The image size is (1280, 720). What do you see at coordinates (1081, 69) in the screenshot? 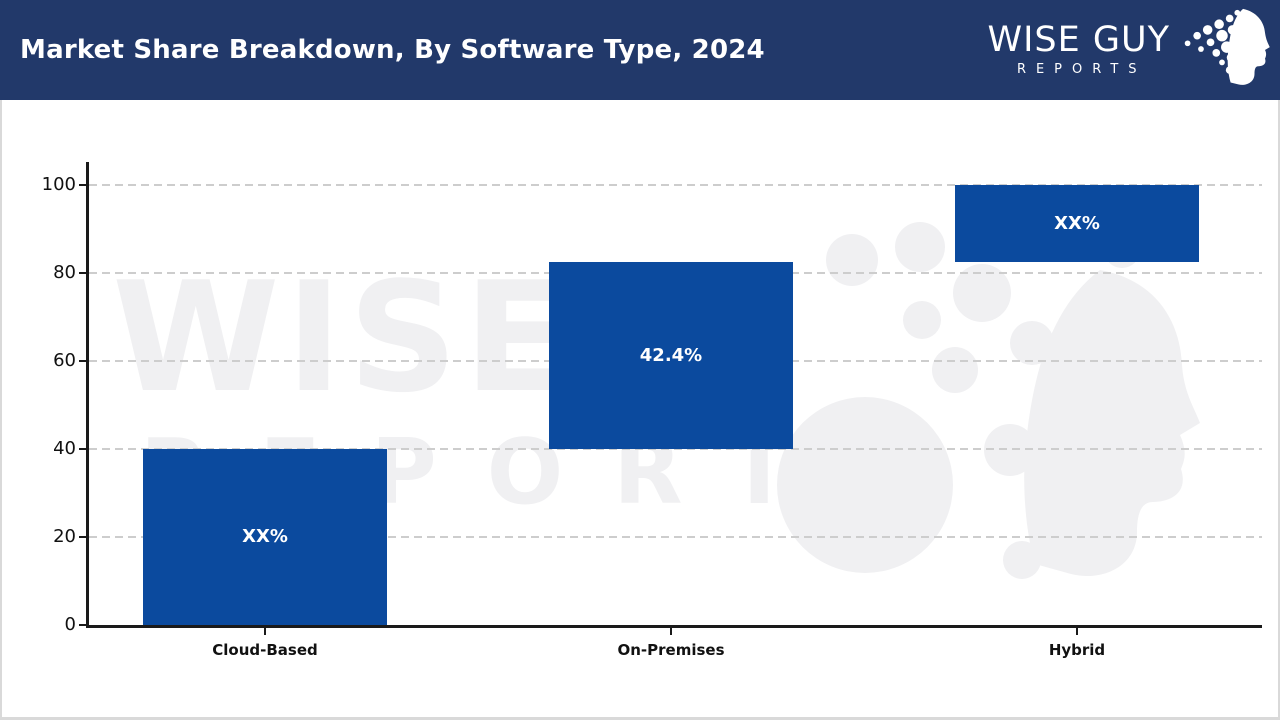
I see `logo-subtitle: REPORTS` at bounding box center [1081, 69].